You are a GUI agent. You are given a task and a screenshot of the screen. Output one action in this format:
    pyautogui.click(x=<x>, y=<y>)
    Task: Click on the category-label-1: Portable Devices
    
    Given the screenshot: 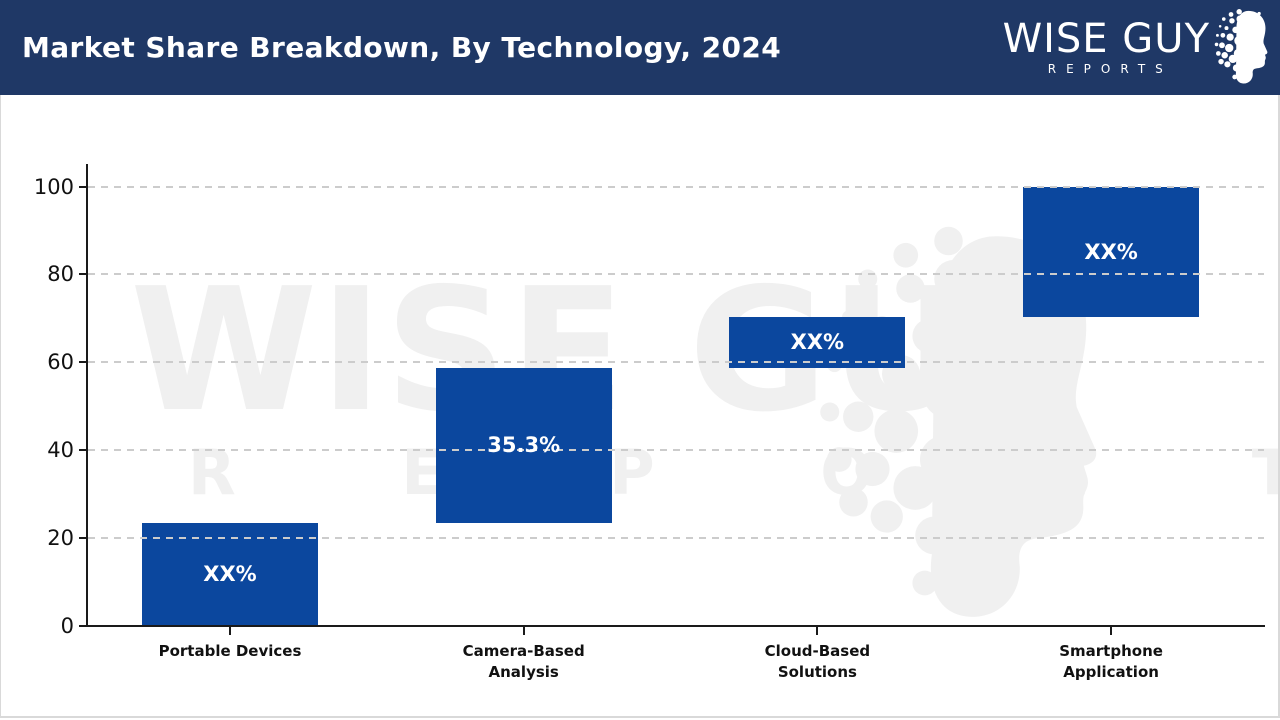 What is the action you would take?
    pyautogui.click(x=230, y=651)
    